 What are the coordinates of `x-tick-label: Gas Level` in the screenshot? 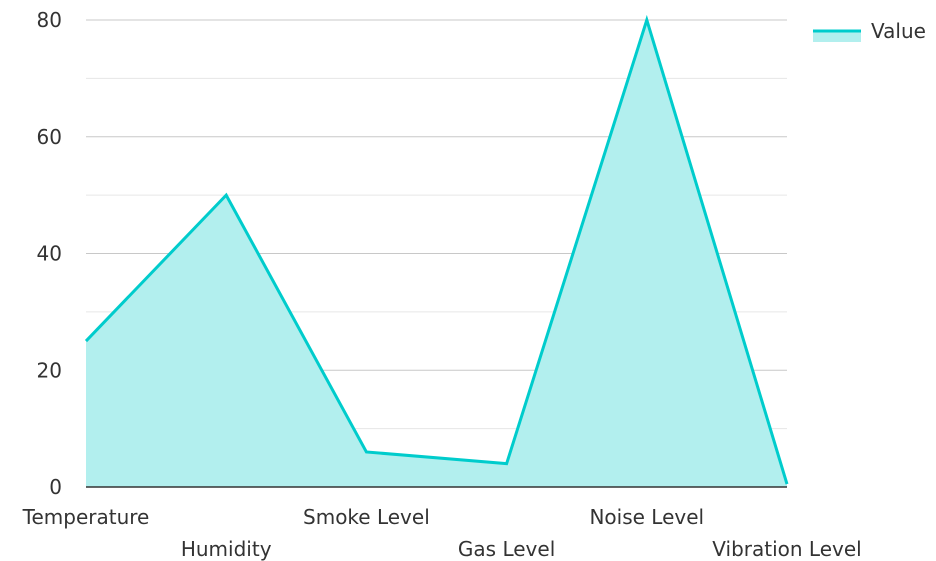 It's located at (506, 549).